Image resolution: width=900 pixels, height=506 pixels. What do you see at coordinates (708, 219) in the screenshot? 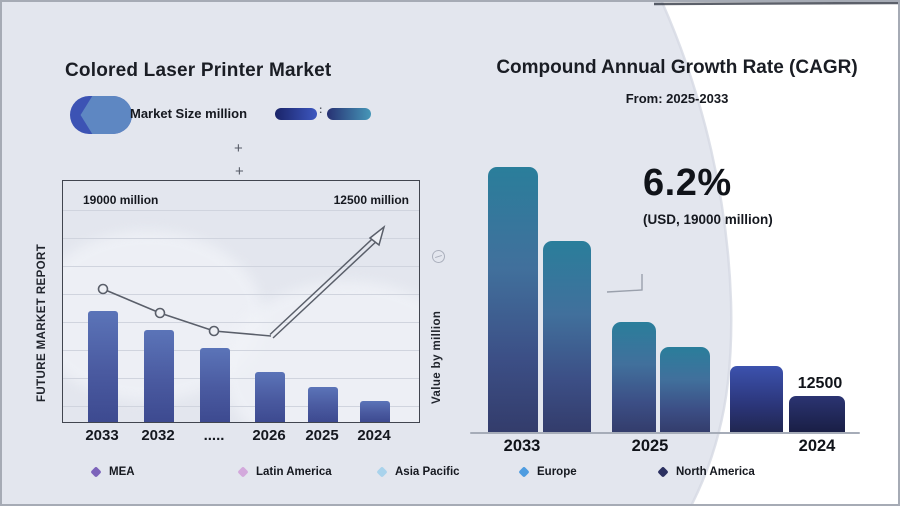
I see `cagr-usd-note: (USD, 19000 million)` at bounding box center [708, 219].